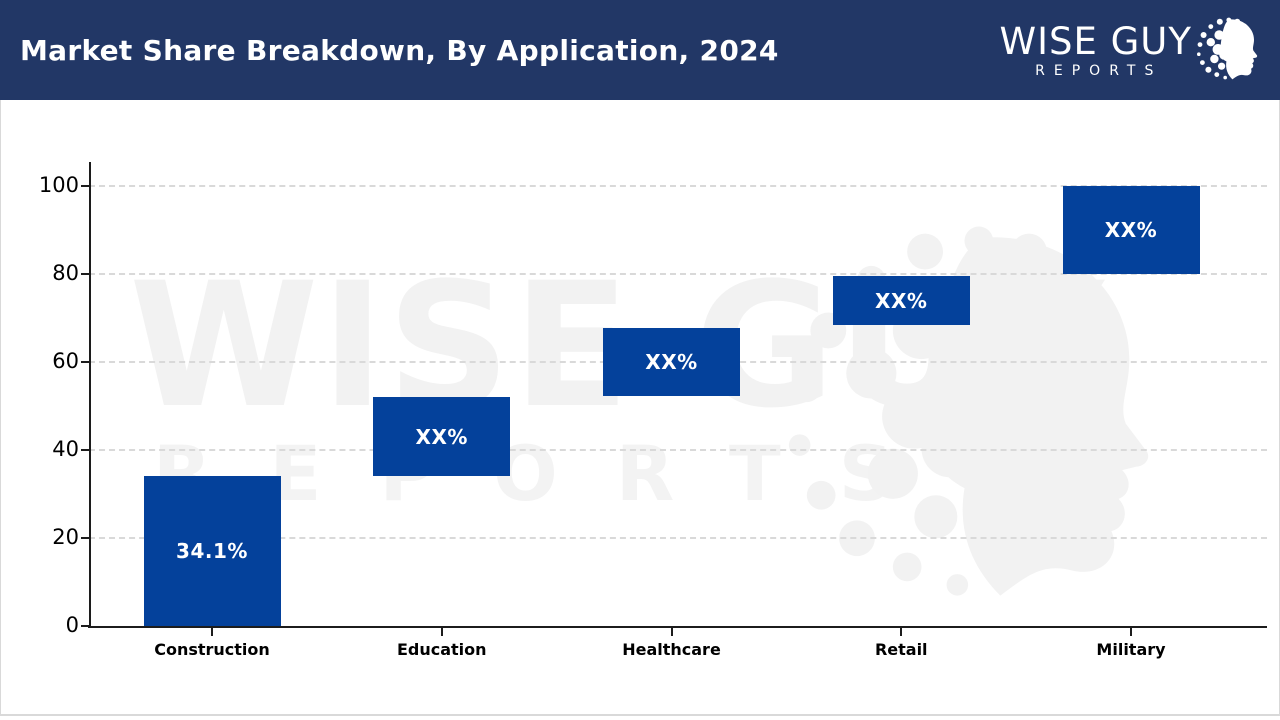  What do you see at coordinates (1131, 632) in the screenshot?
I see `x-tick-military` at bounding box center [1131, 632].